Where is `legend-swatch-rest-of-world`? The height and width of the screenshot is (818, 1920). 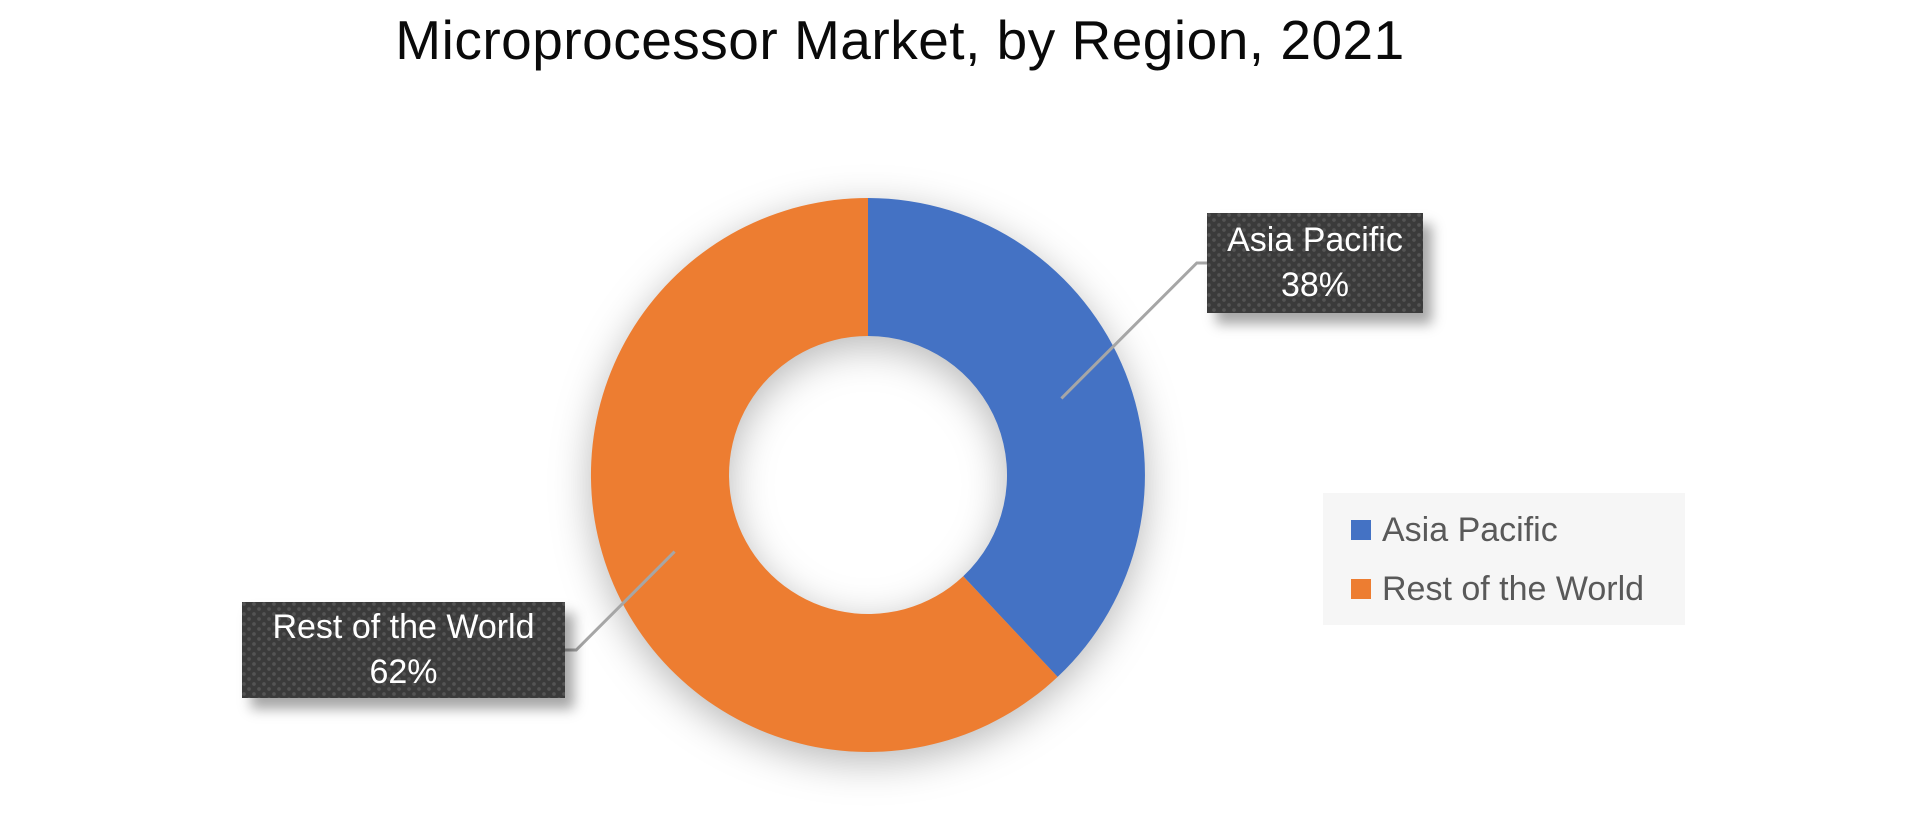
legend-swatch-rest-of-world is located at coordinates (1361, 588).